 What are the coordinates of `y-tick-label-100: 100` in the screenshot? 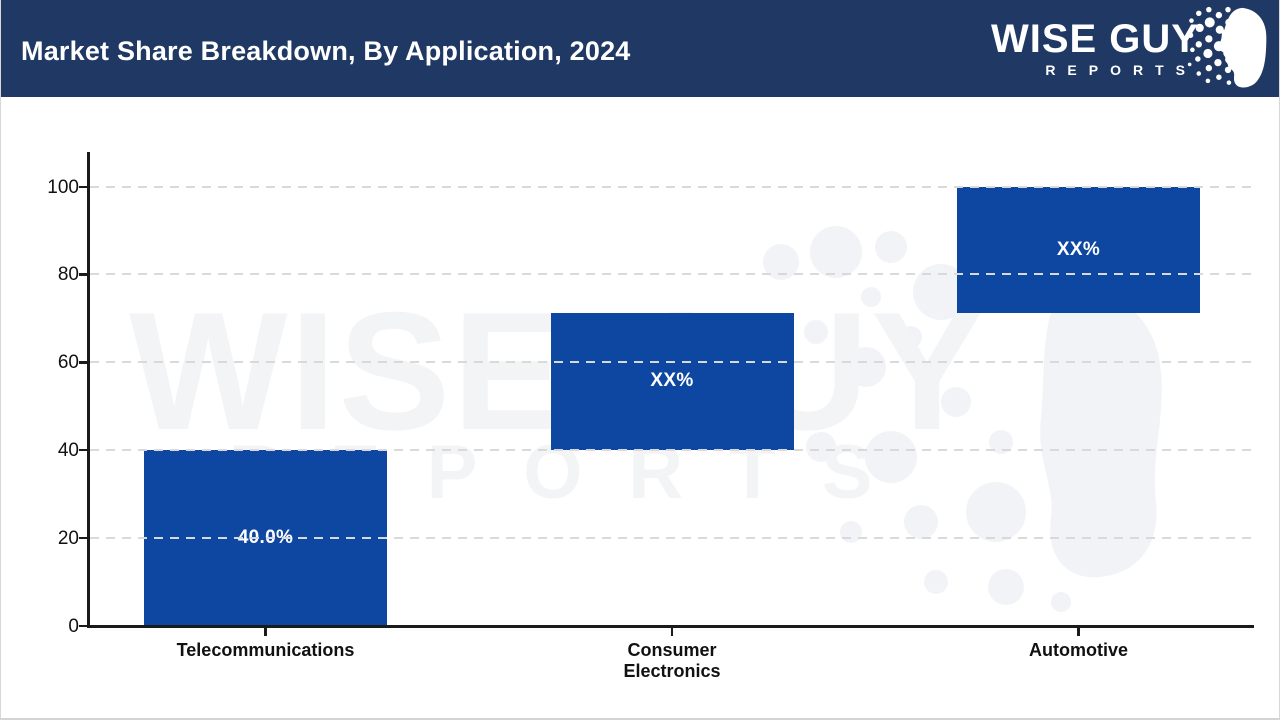 It's located at (63, 187).